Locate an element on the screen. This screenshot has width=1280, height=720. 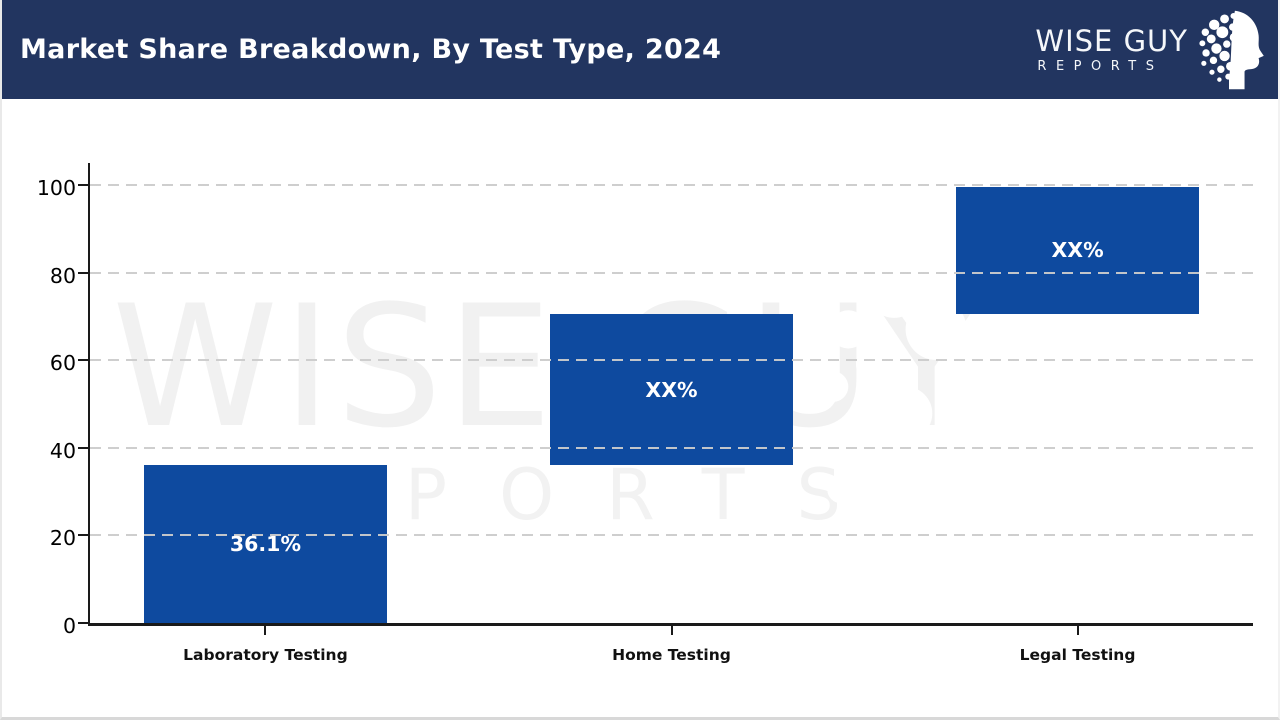
y-tick-label-100: 100 is located at coordinates (56, 187).